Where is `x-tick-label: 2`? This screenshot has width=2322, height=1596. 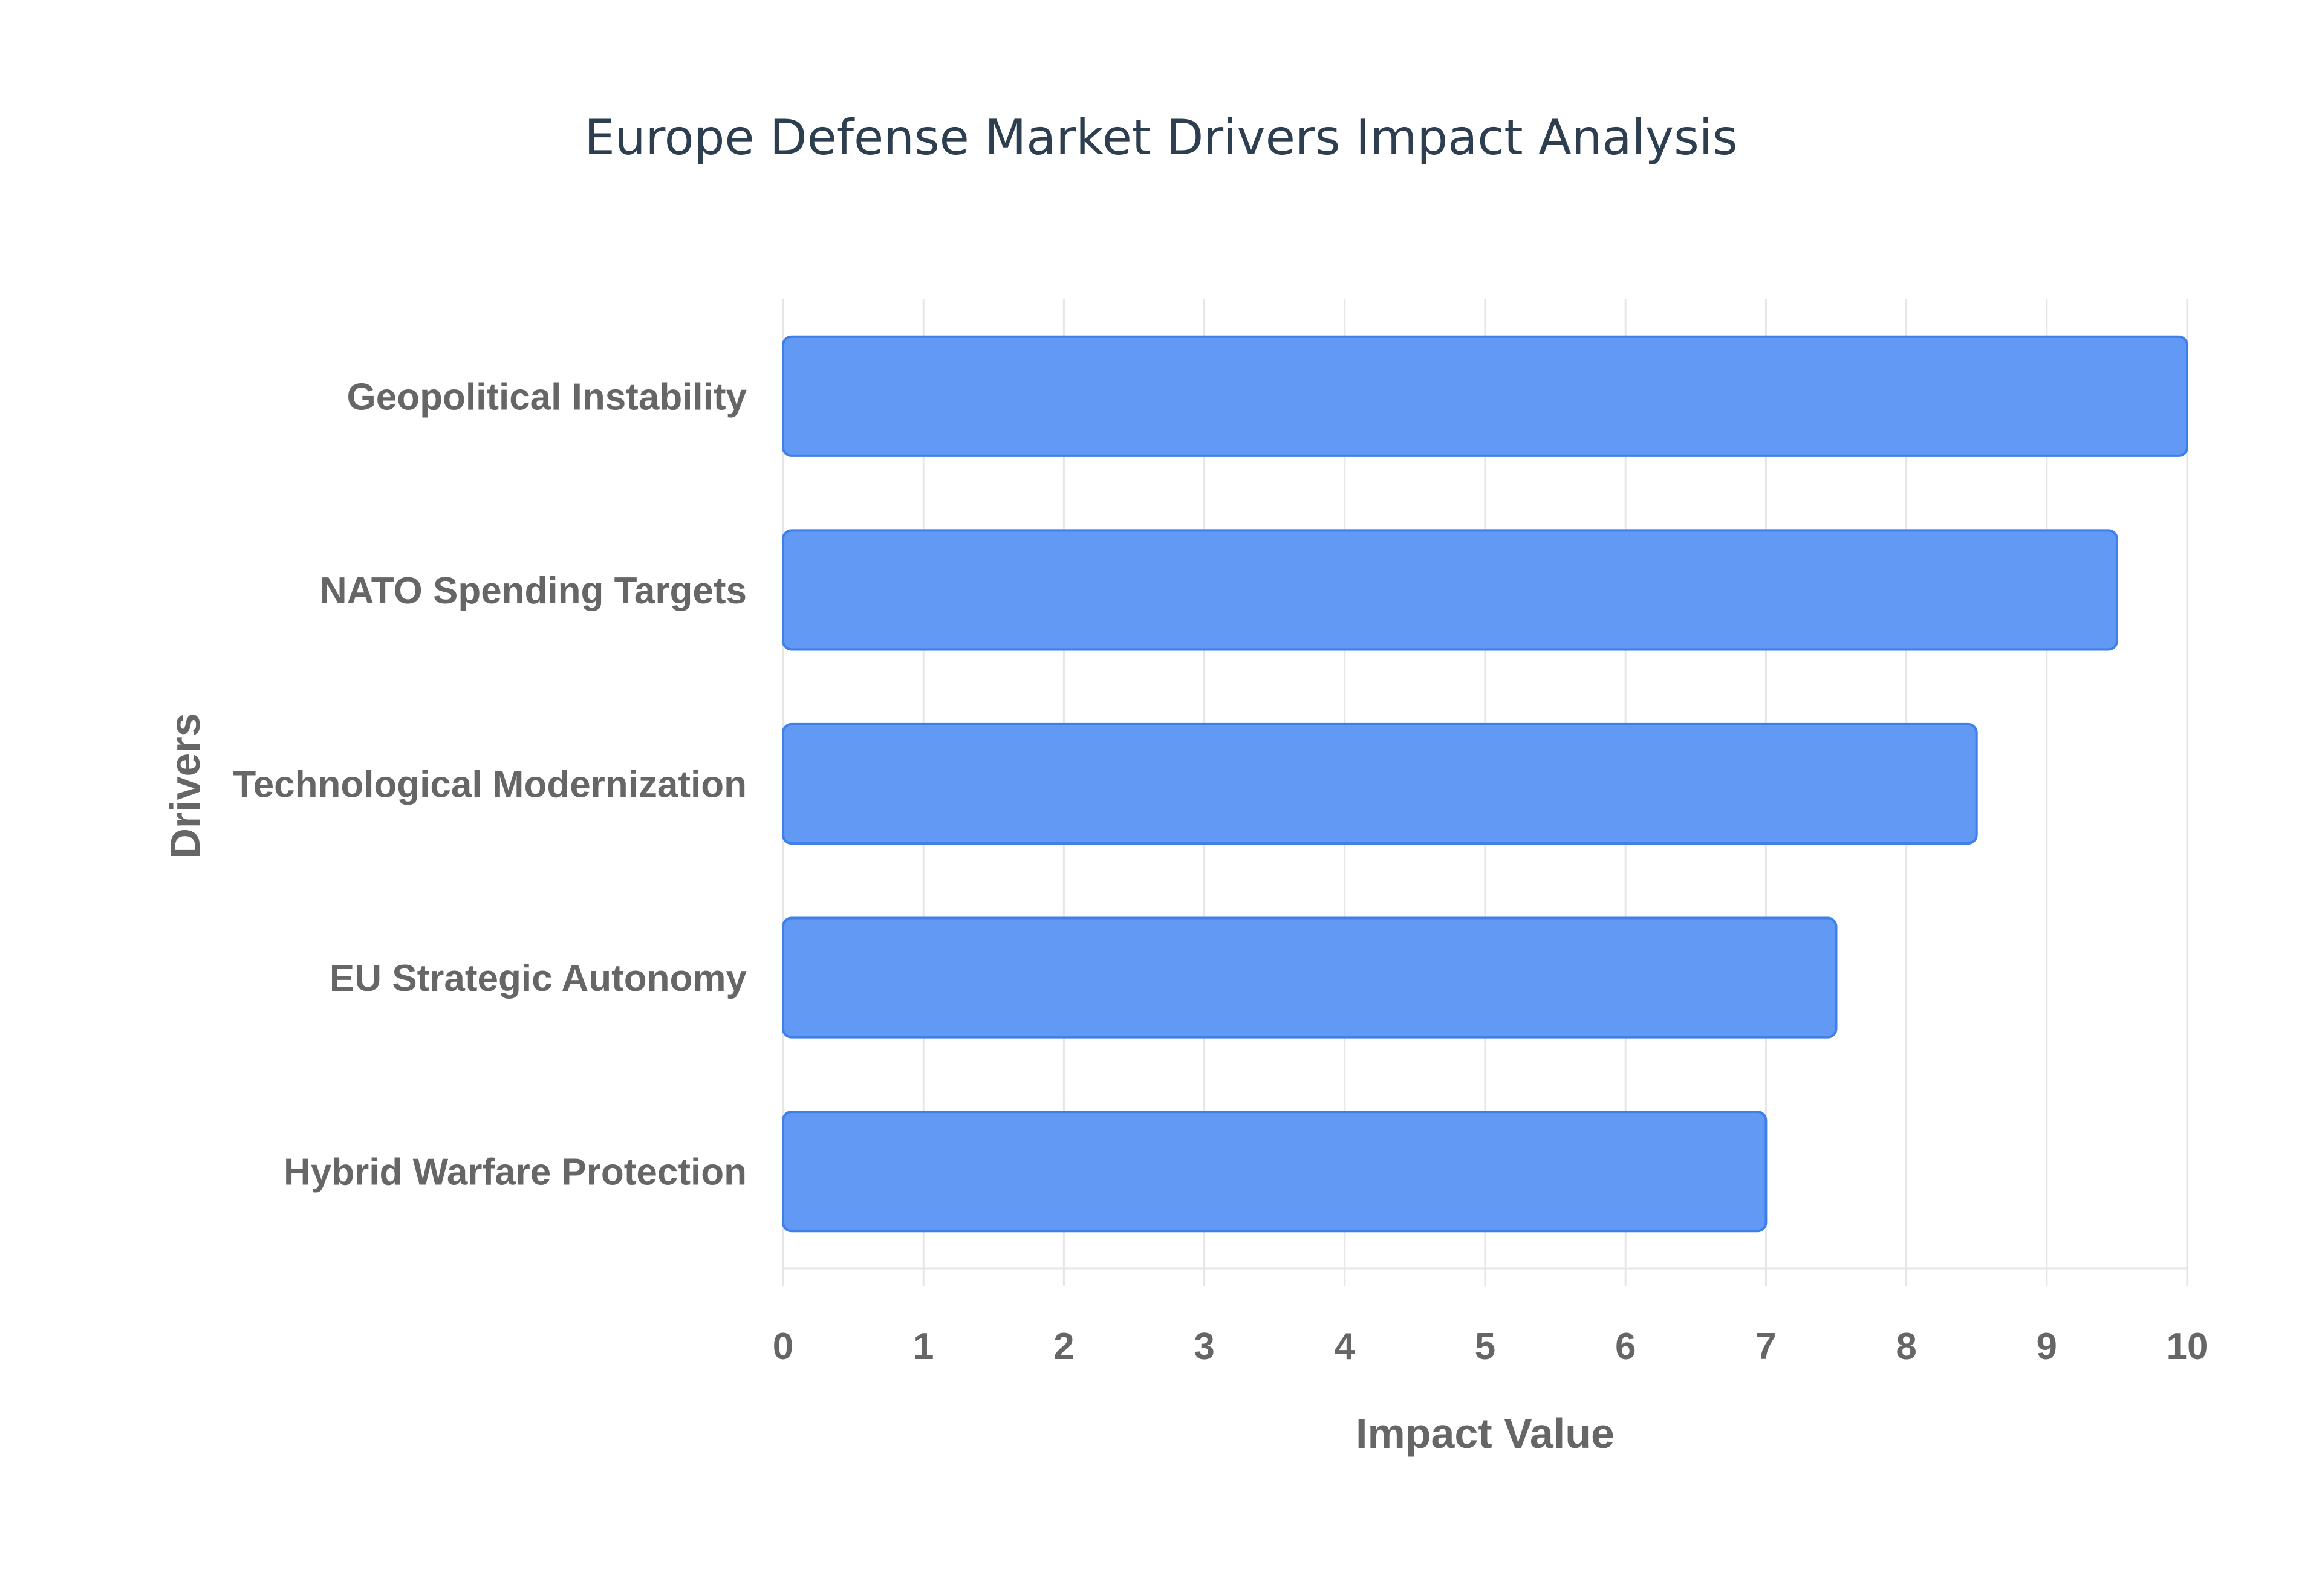
x-tick-label: 2 is located at coordinates (1063, 1346).